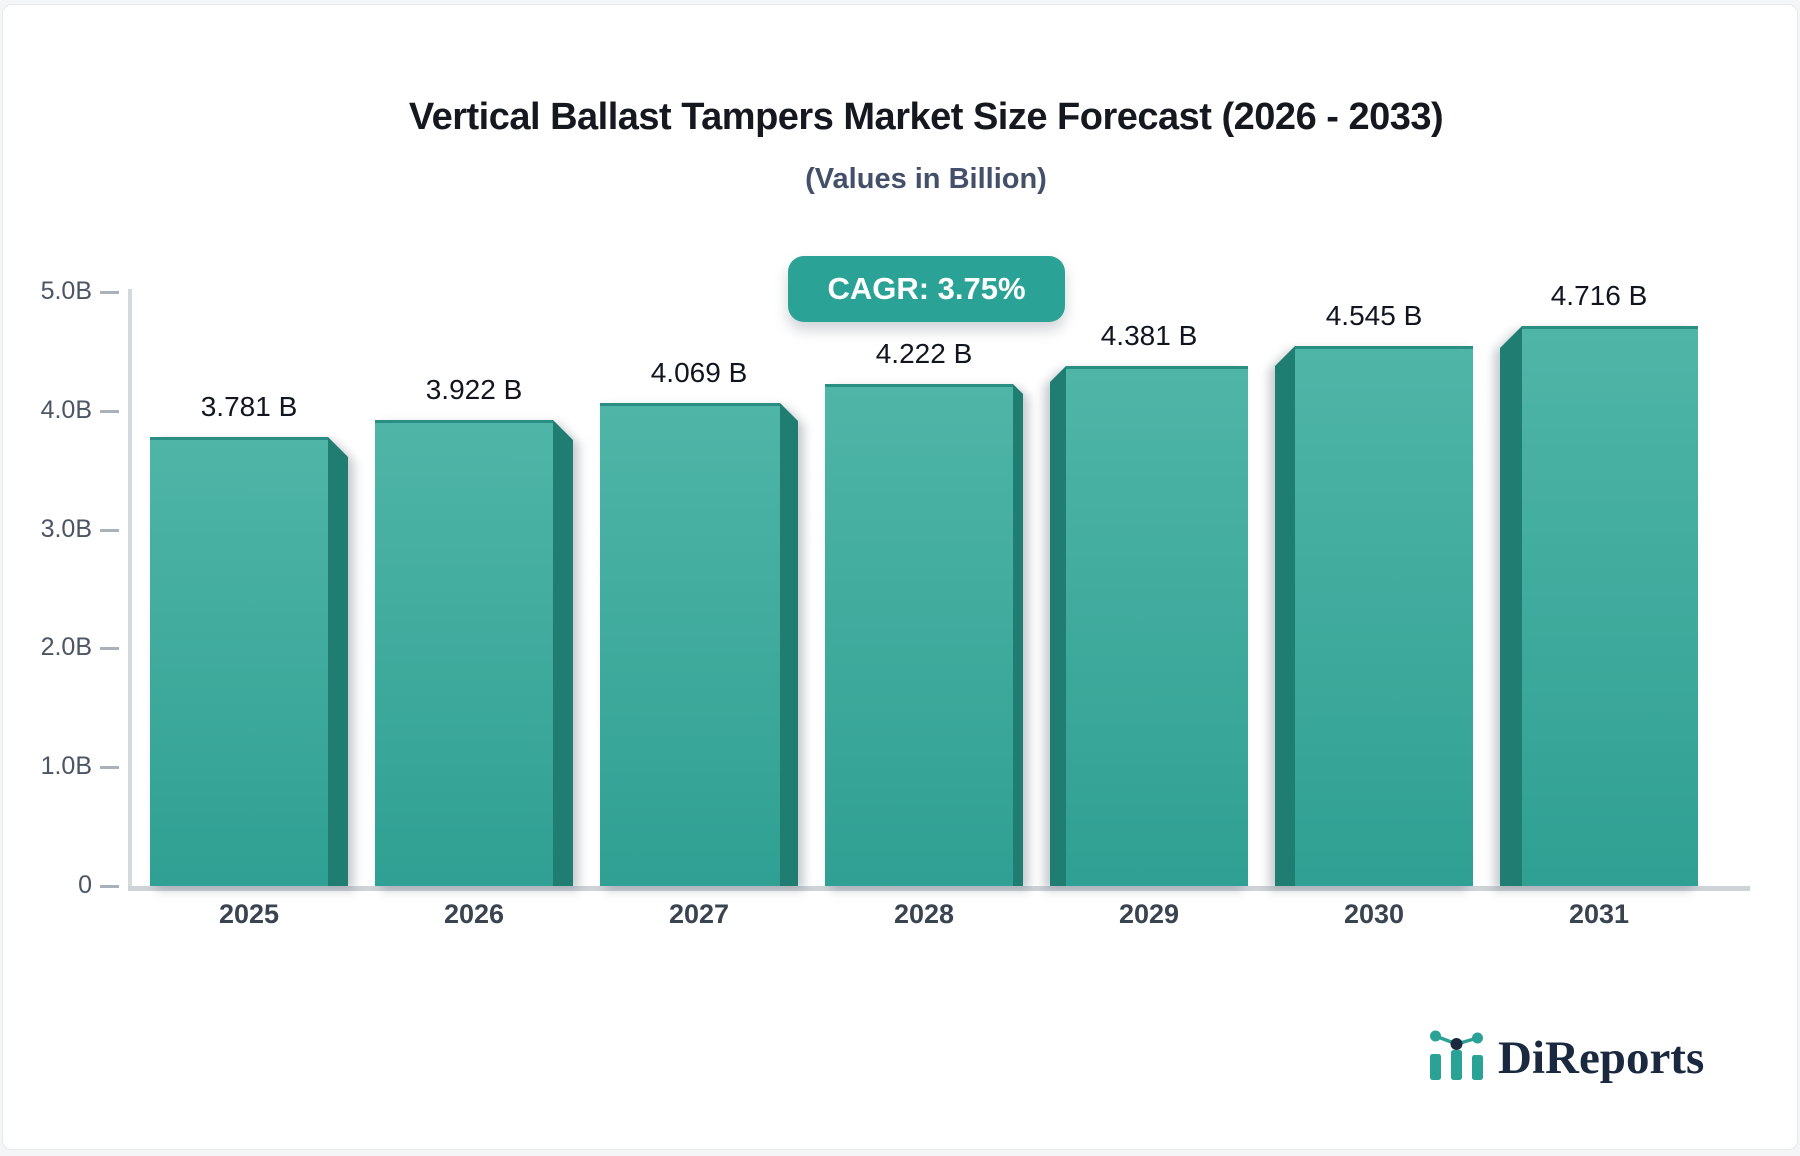 The height and width of the screenshot is (1156, 1800). Describe the element at coordinates (1601, 1058) in the screenshot. I see `brand-name: DiReports` at that location.